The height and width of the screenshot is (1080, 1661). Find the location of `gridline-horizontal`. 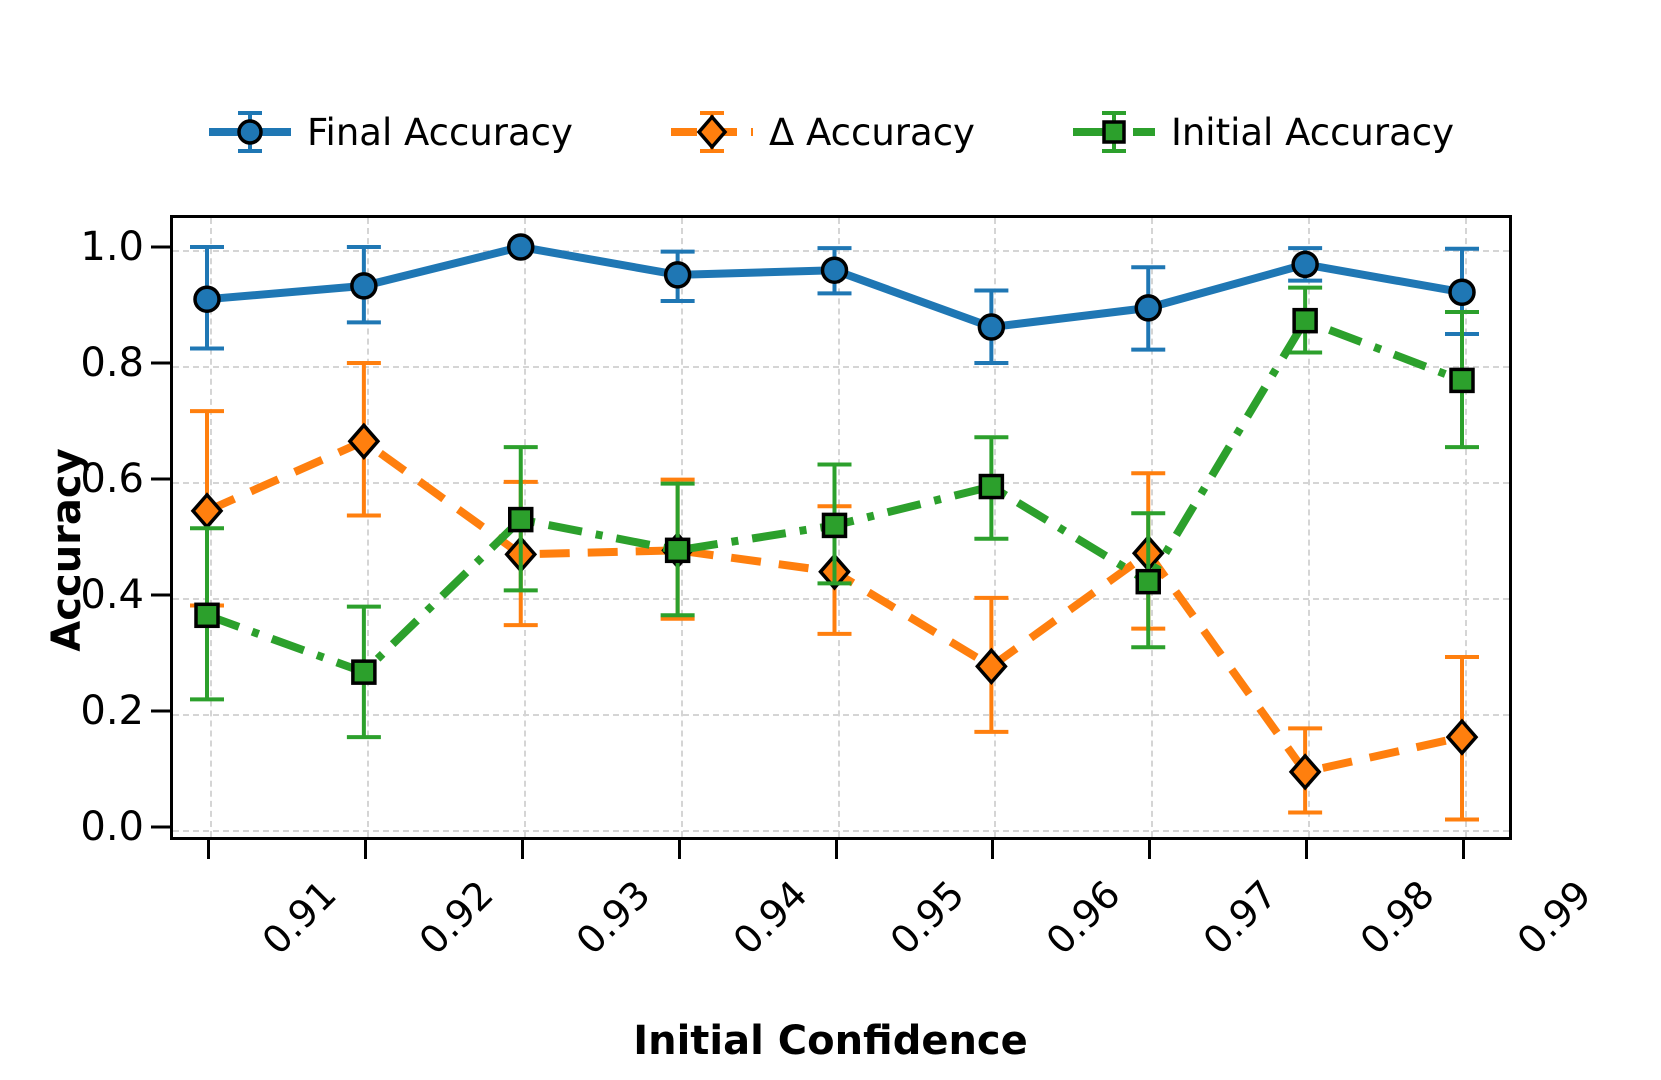

gridline-horizontal is located at coordinates (841, 831).